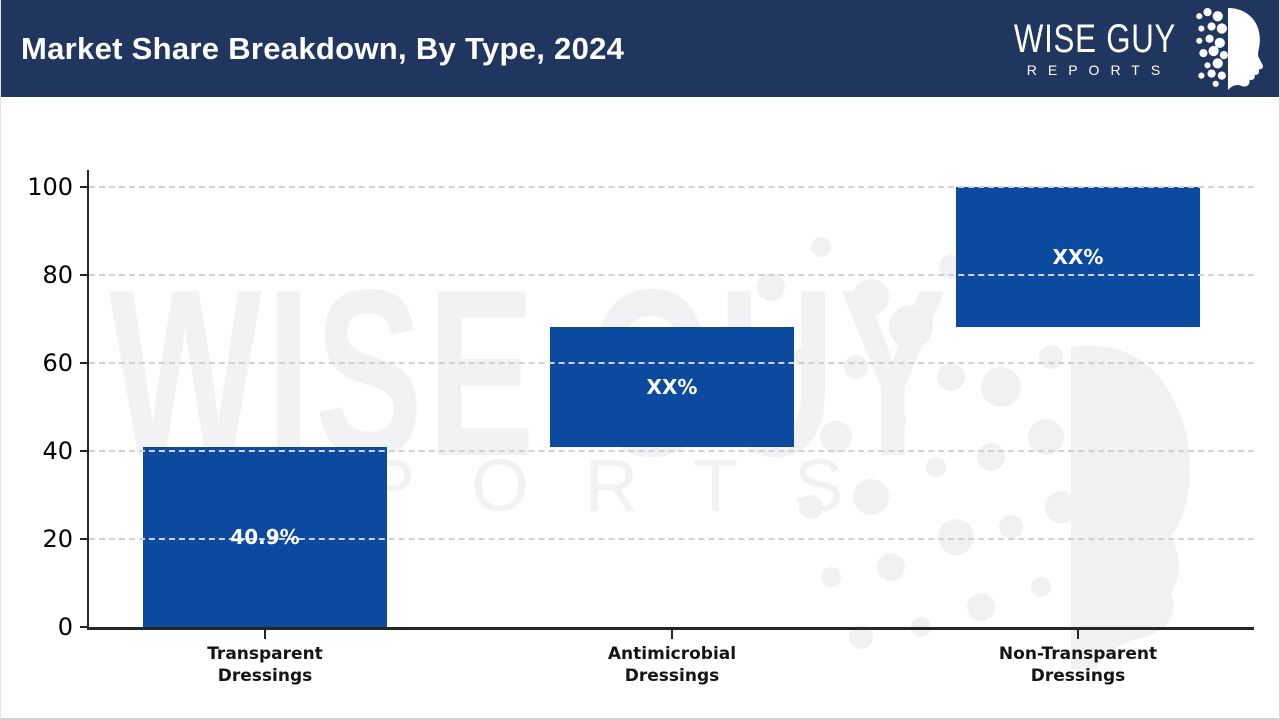  What do you see at coordinates (57, 275) in the screenshot?
I see `y-tick-label-80: 80` at bounding box center [57, 275].